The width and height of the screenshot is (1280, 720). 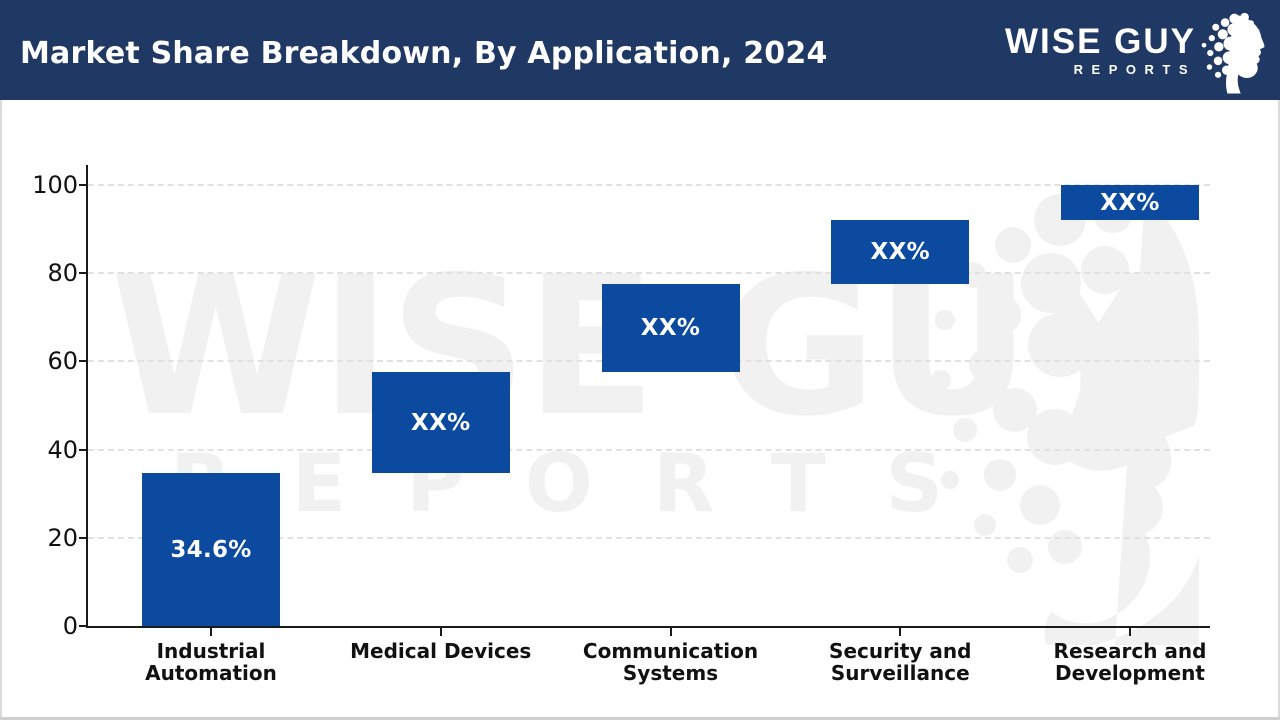 I want to click on category-label-3: Security and Surveillance, so click(x=900, y=662).